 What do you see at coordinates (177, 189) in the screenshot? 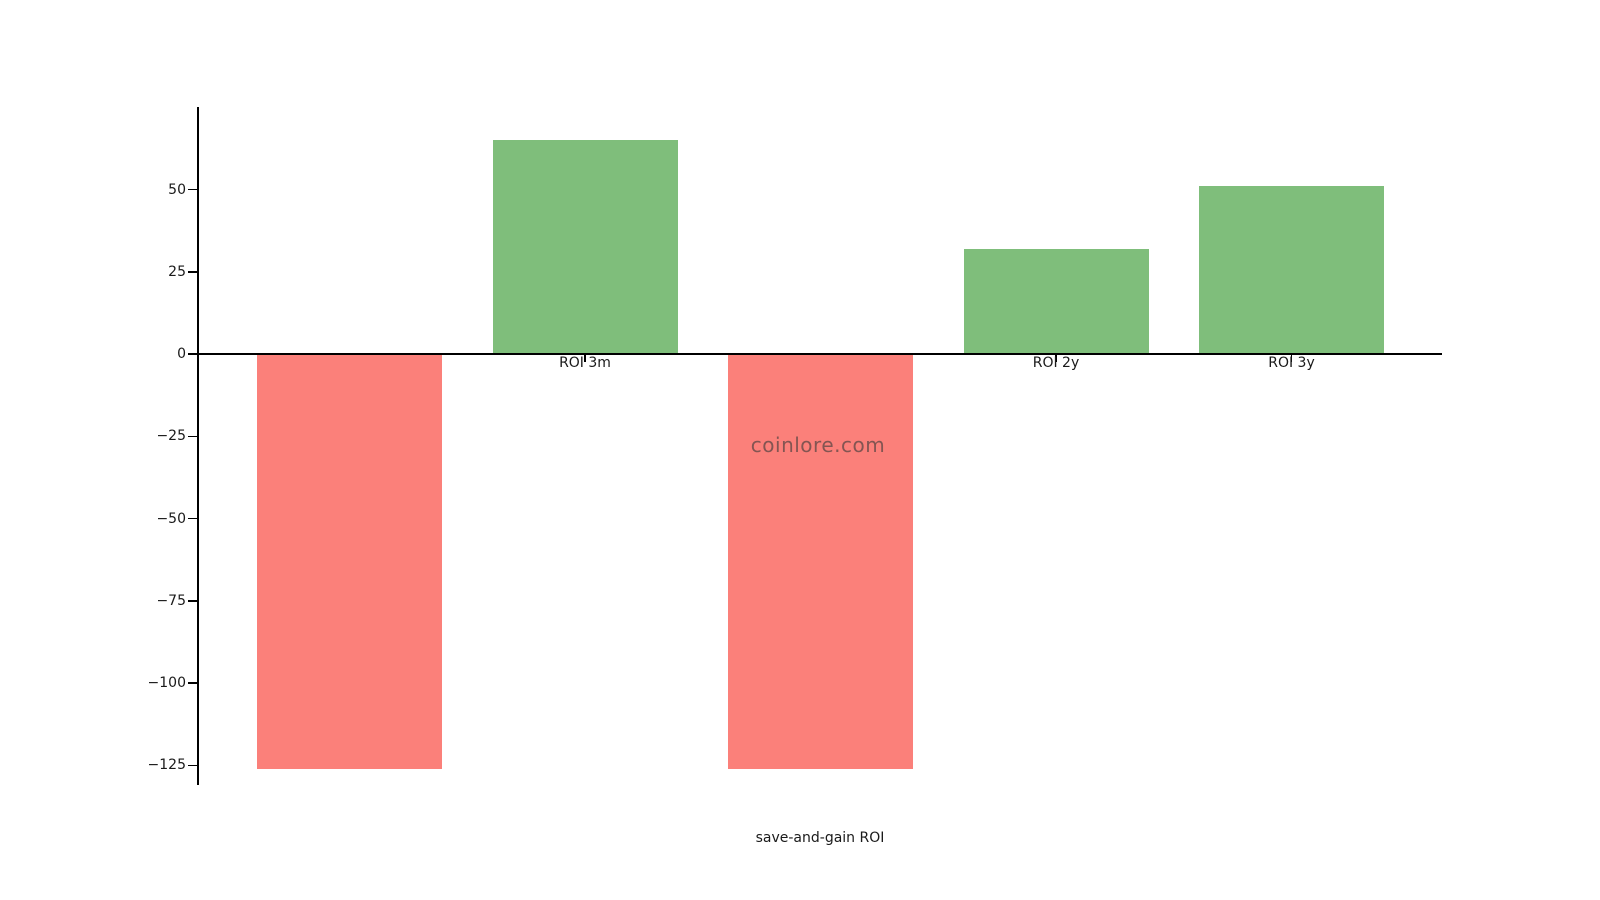
I see `y-tick-label: 50` at bounding box center [177, 189].